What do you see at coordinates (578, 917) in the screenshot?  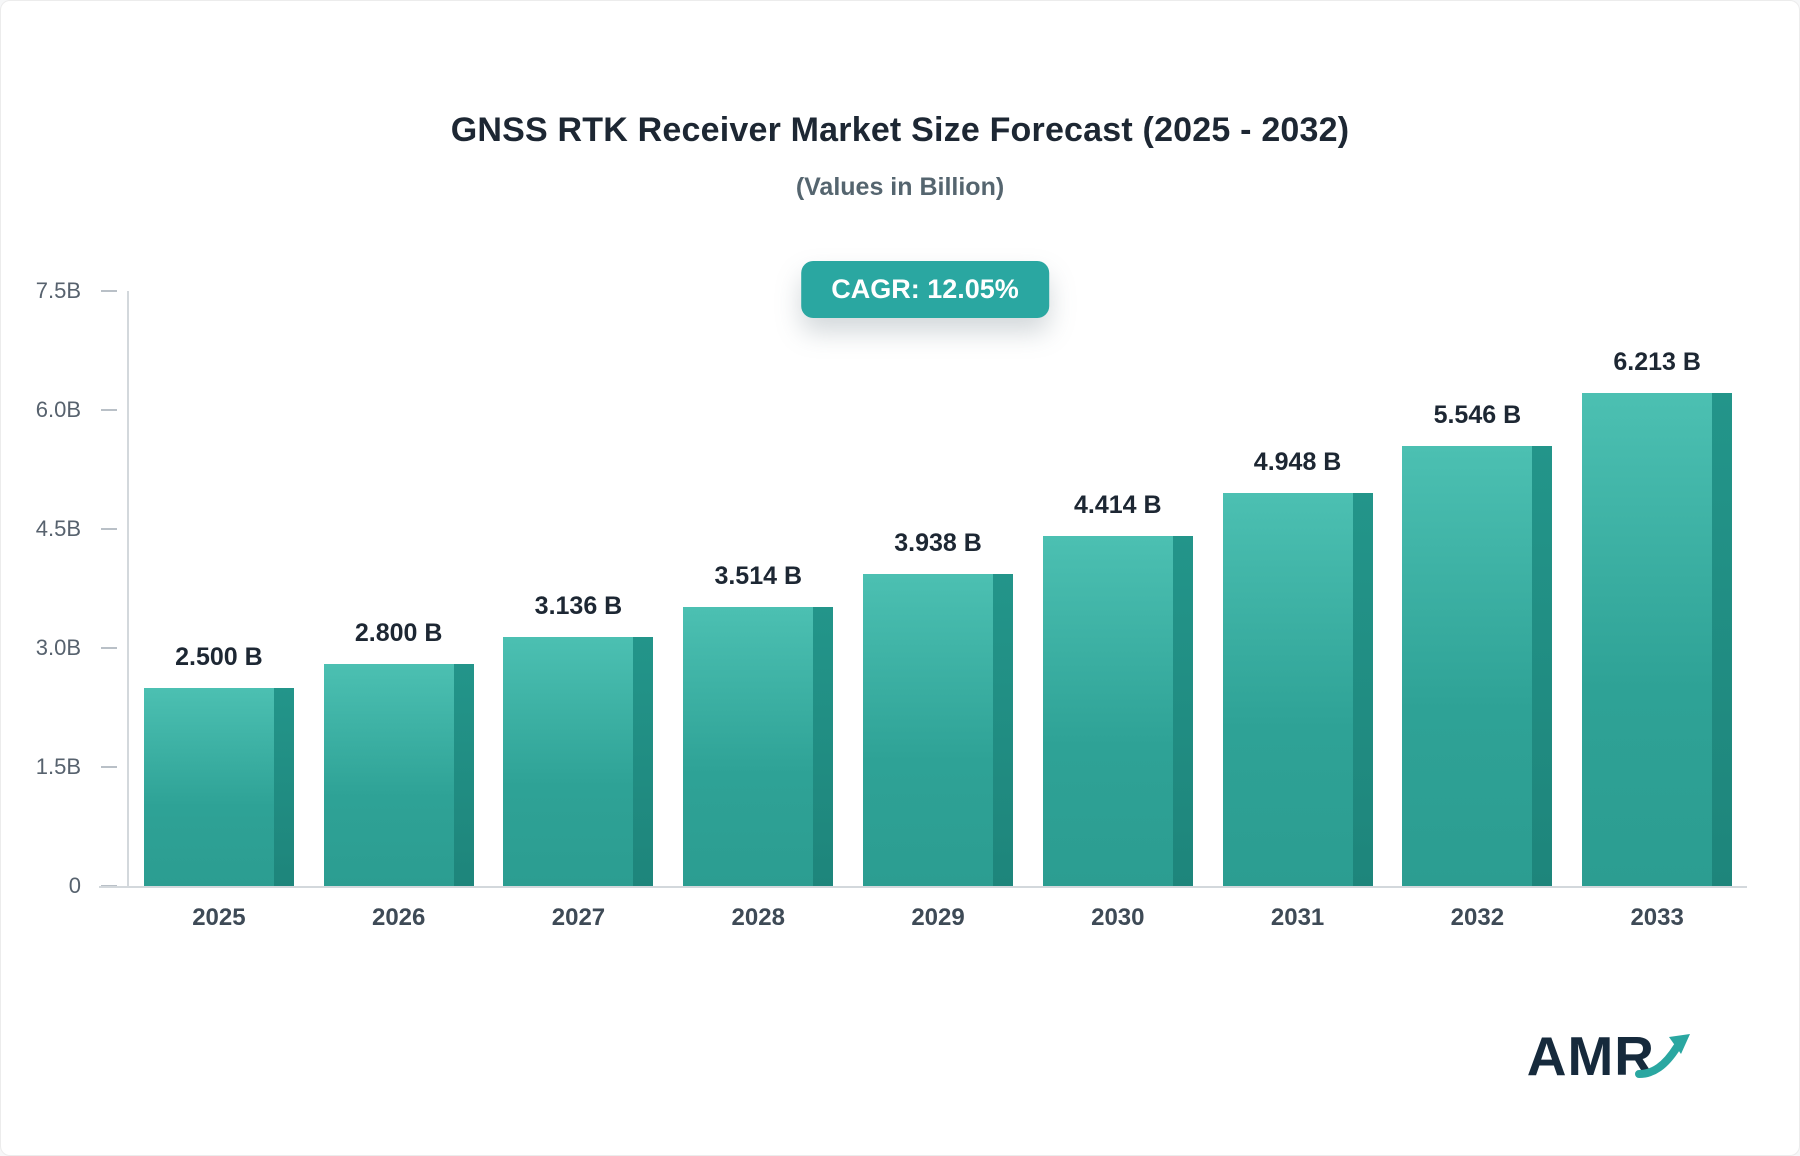 I see `x-axis-label: 2027` at bounding box center [578, 917].